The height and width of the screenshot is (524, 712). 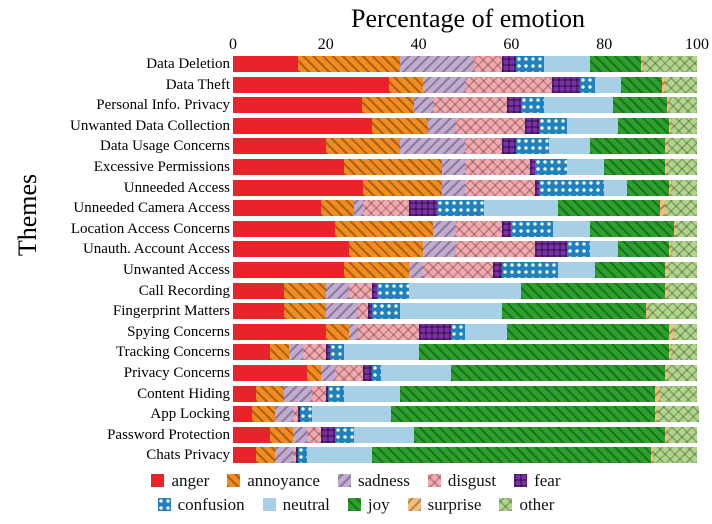 I want to click on legend-item-neutral: neutral, so click(x=296, y=504).